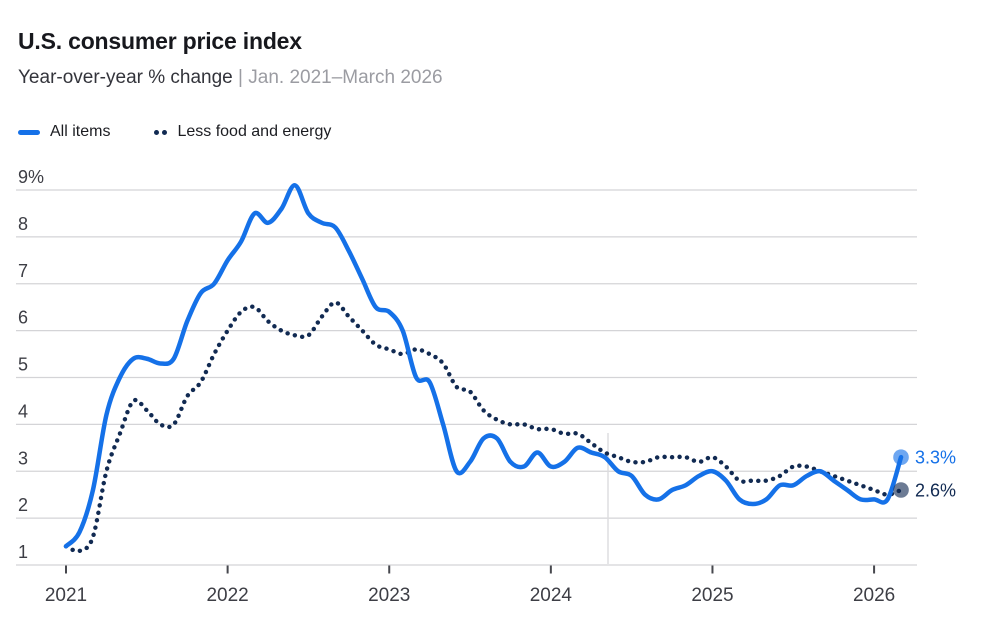 This screenshot has height=627, width=990. I want to click on legend-label: All items, so click(80, 131).